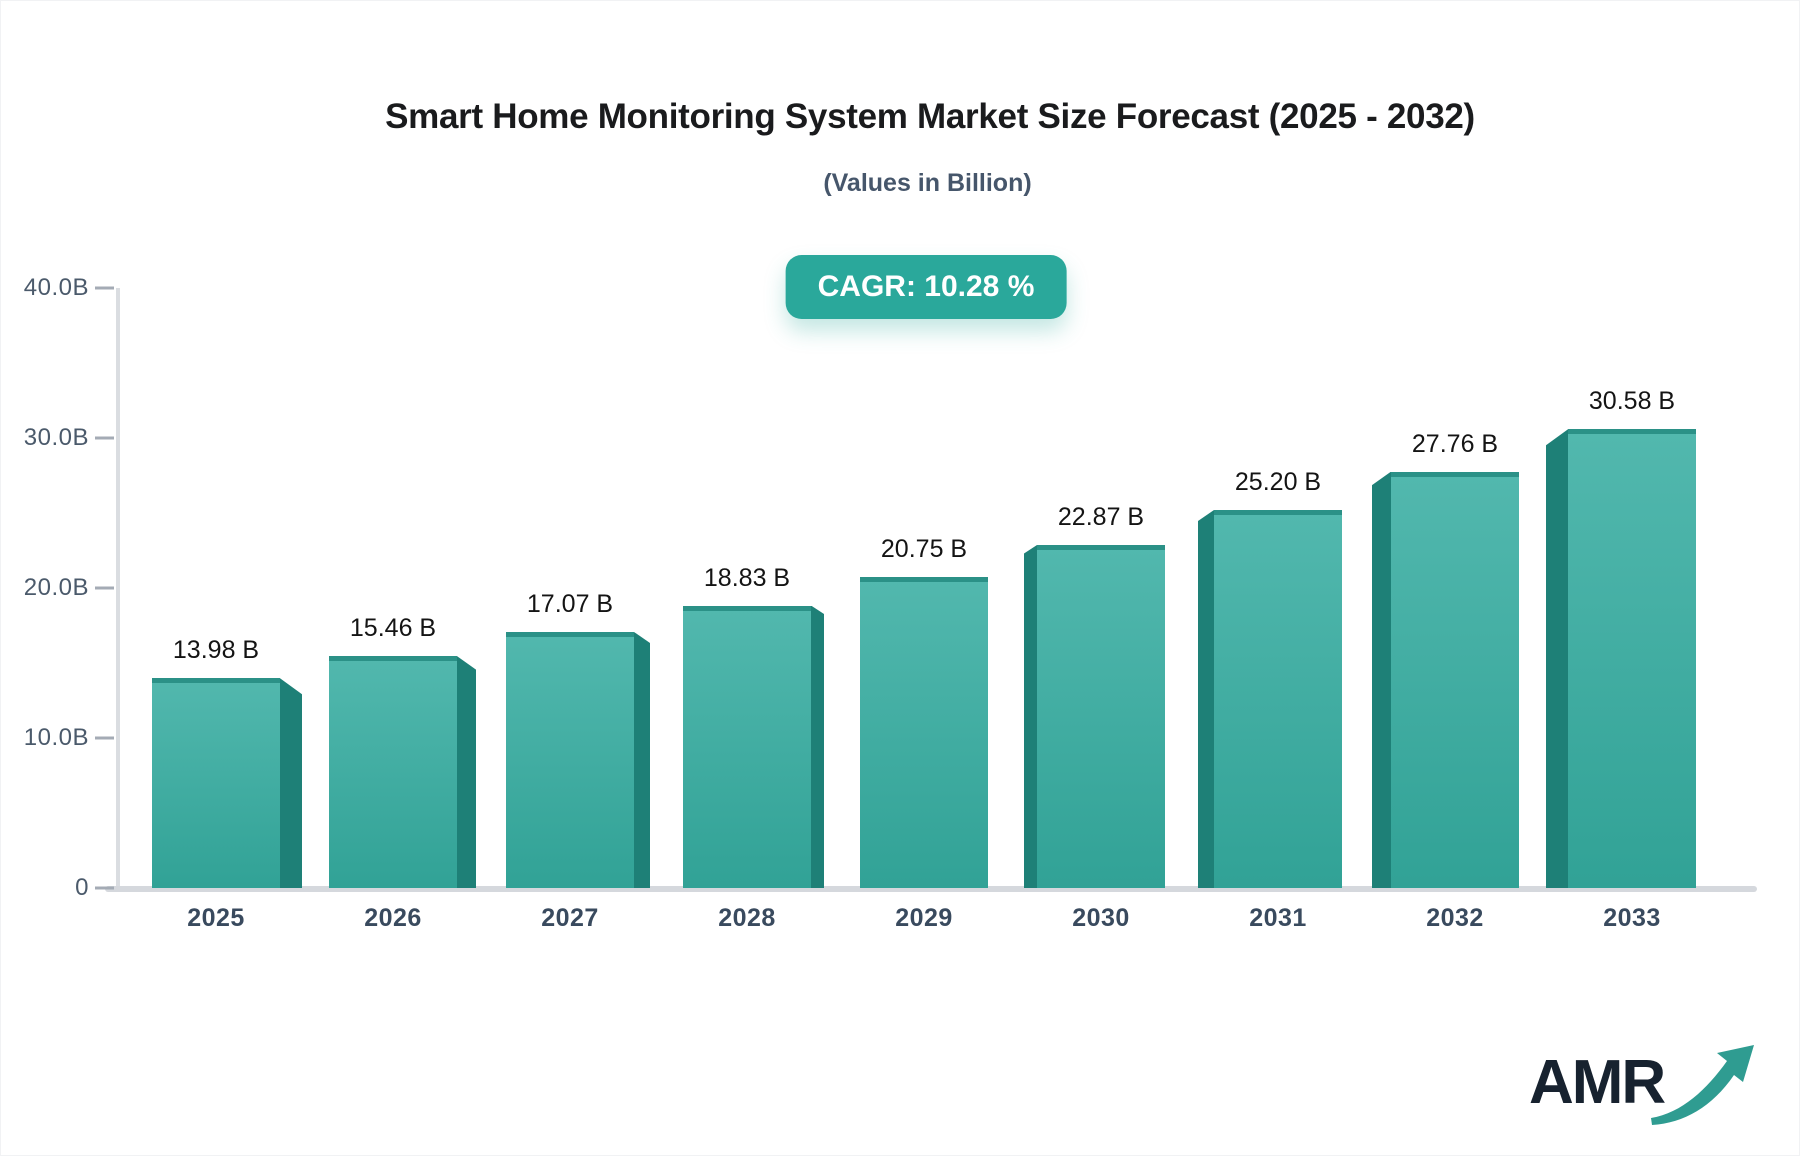 This screenshot has width=1800, height=1156. What do you see at coordinates (924, 732) in the screenshot?
I see `bar-2029` at bounding box center [924, 732].